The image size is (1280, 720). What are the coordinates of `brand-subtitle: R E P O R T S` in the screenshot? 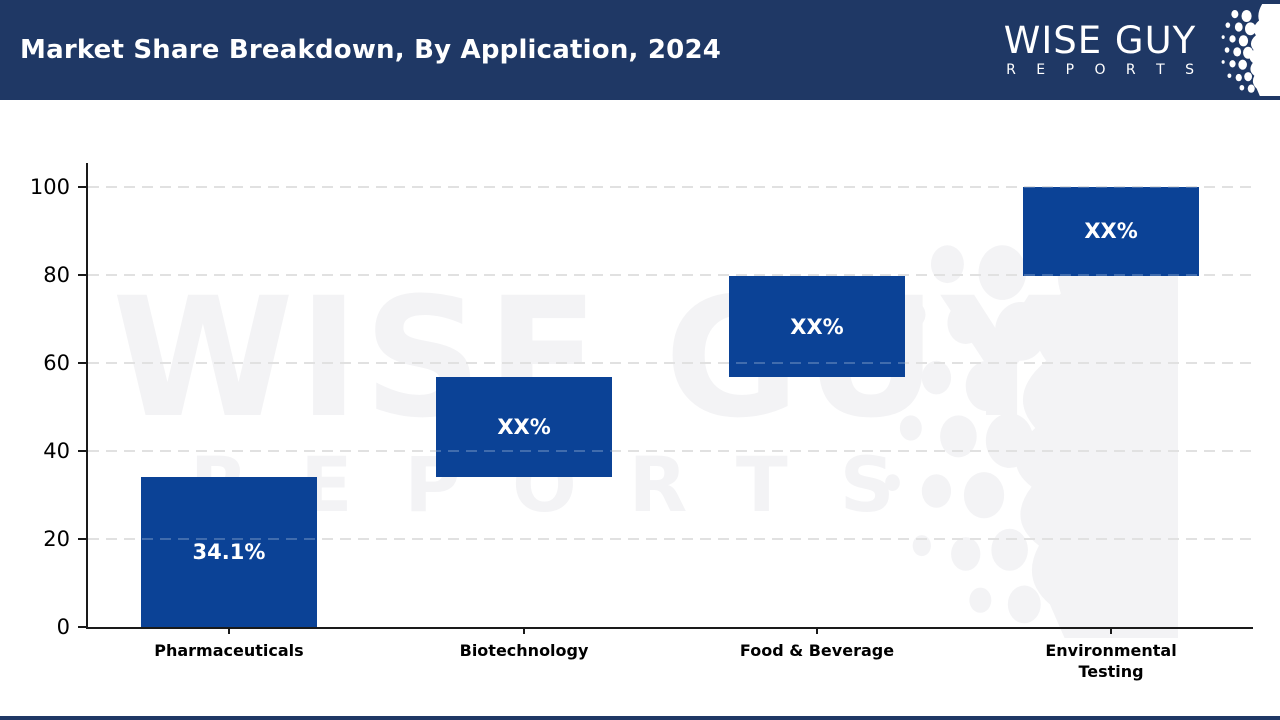 It's located at (1104, 70).